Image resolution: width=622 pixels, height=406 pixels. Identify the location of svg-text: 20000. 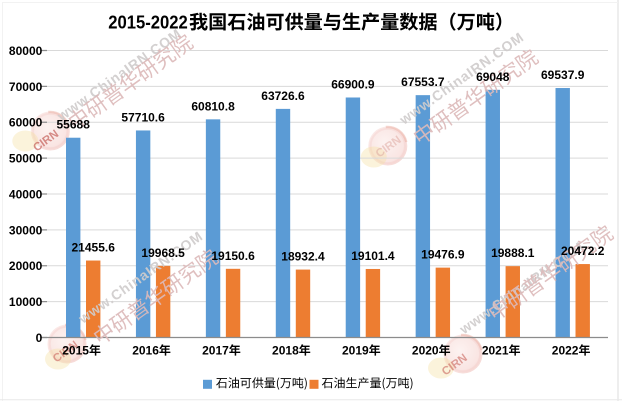
(26, 266).